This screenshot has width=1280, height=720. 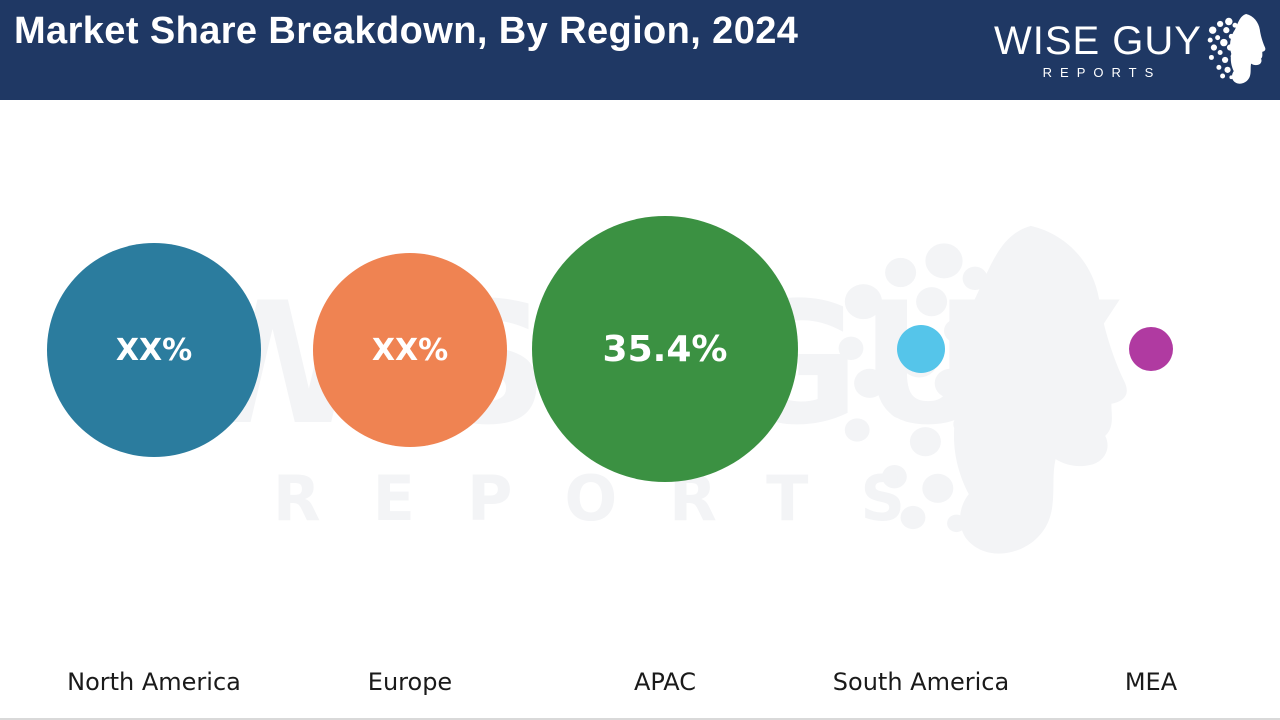 I want to click on brand-logo: WISE GUY REPORTS, so click(x=1130, y=50).